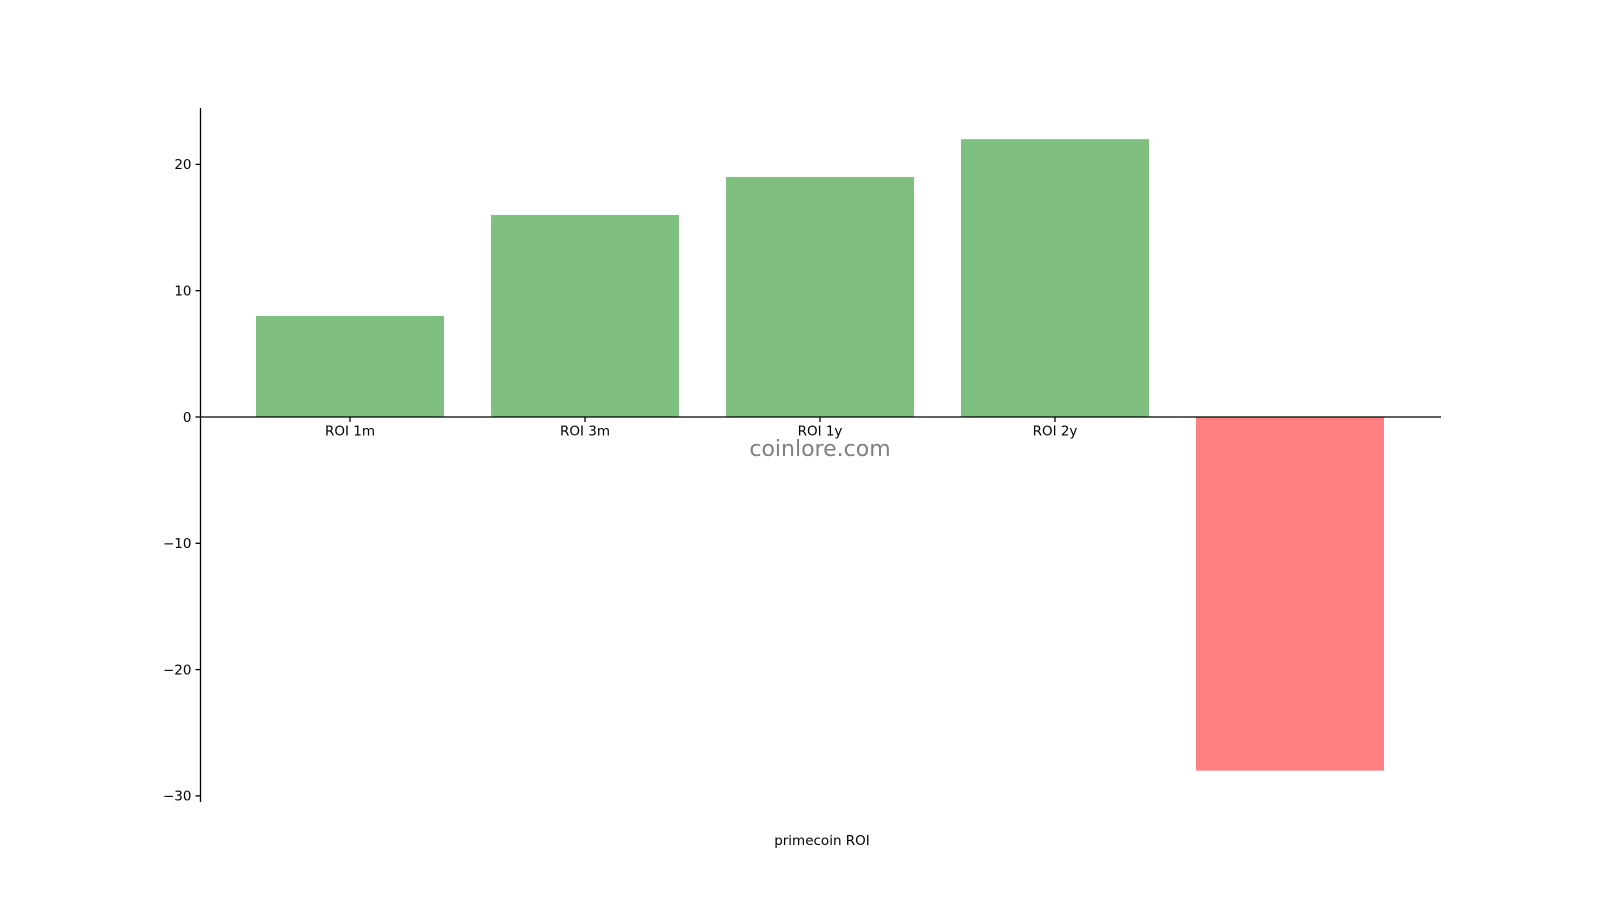 The width and height of the screenshot is (1600, 900). Describe the element at coordinates (350, 366) in the screenshot. I see `bar-roi-1m` at that location.